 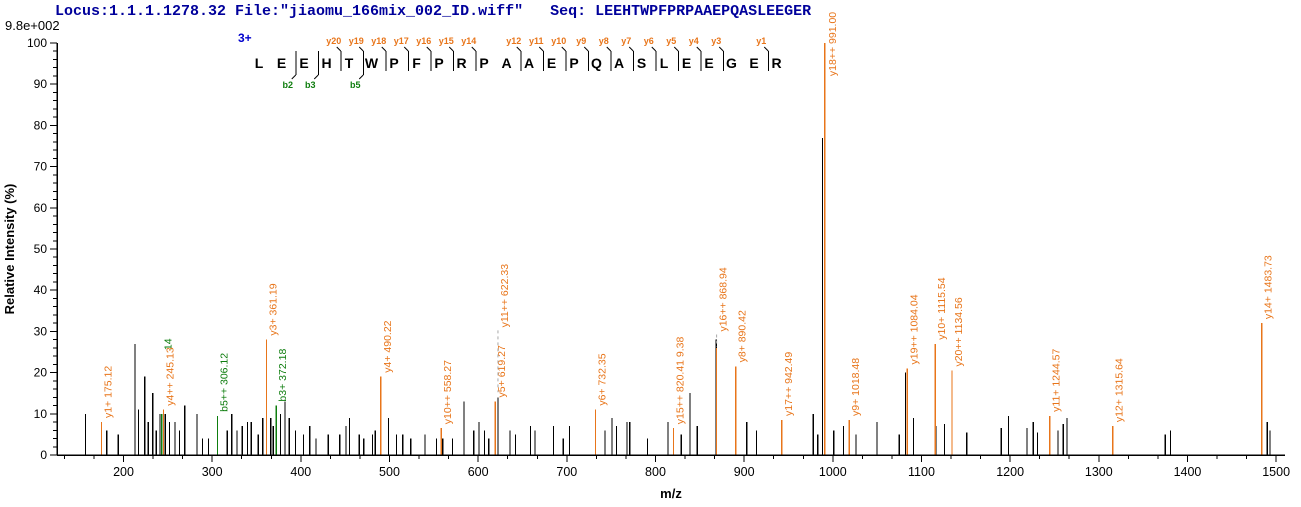 What do you see at coordinates (212, 472) in the screenshot?
I see `x-tick-label: 300` at bounding box center [212, 472].